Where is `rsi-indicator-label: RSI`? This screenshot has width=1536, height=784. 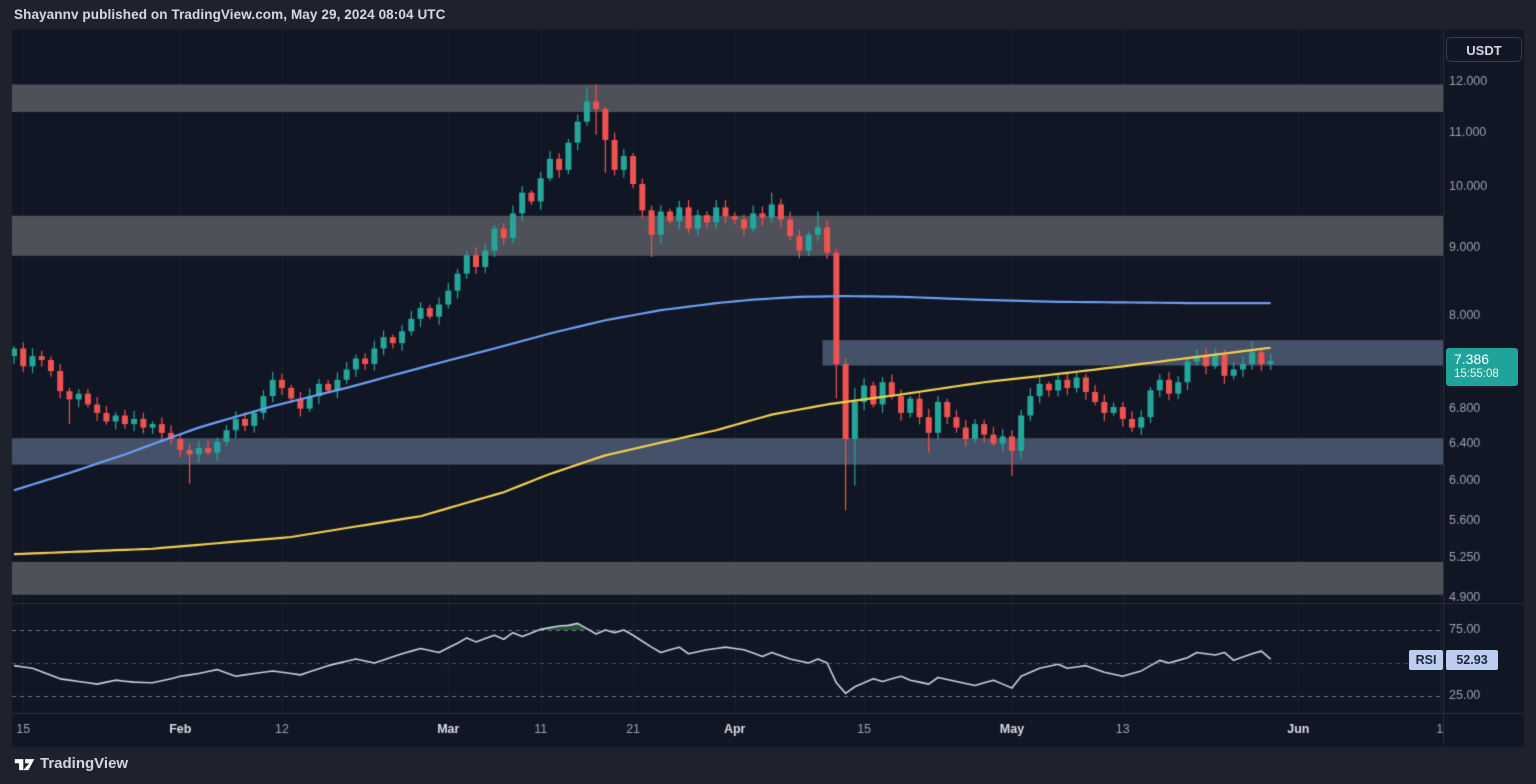 rsi-indicator-label: RSI is located at coordinates (1426, 660).